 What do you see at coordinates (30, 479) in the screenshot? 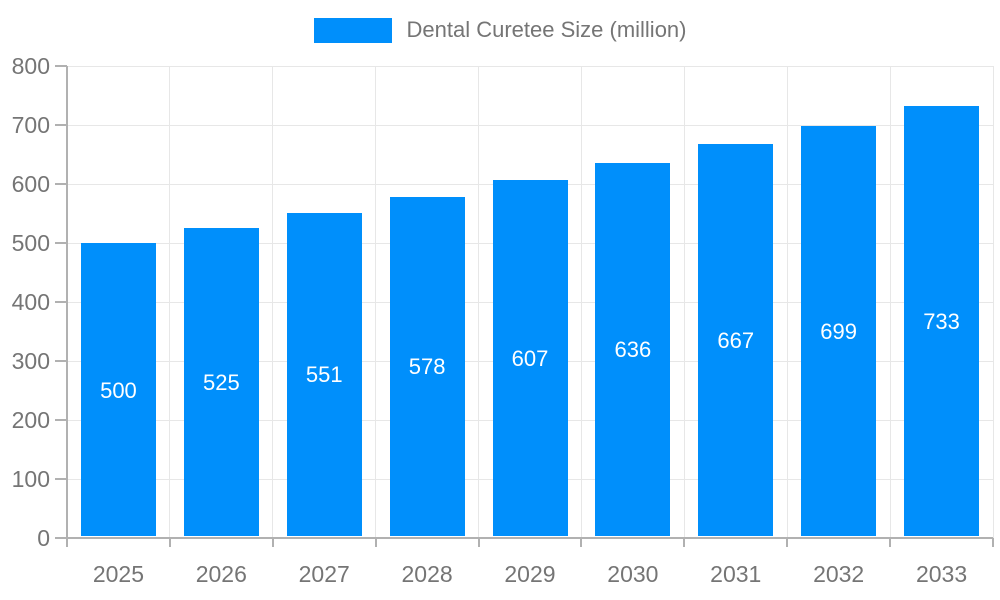
I see `y-axis-label: 100` at bounding box center [30, 479].